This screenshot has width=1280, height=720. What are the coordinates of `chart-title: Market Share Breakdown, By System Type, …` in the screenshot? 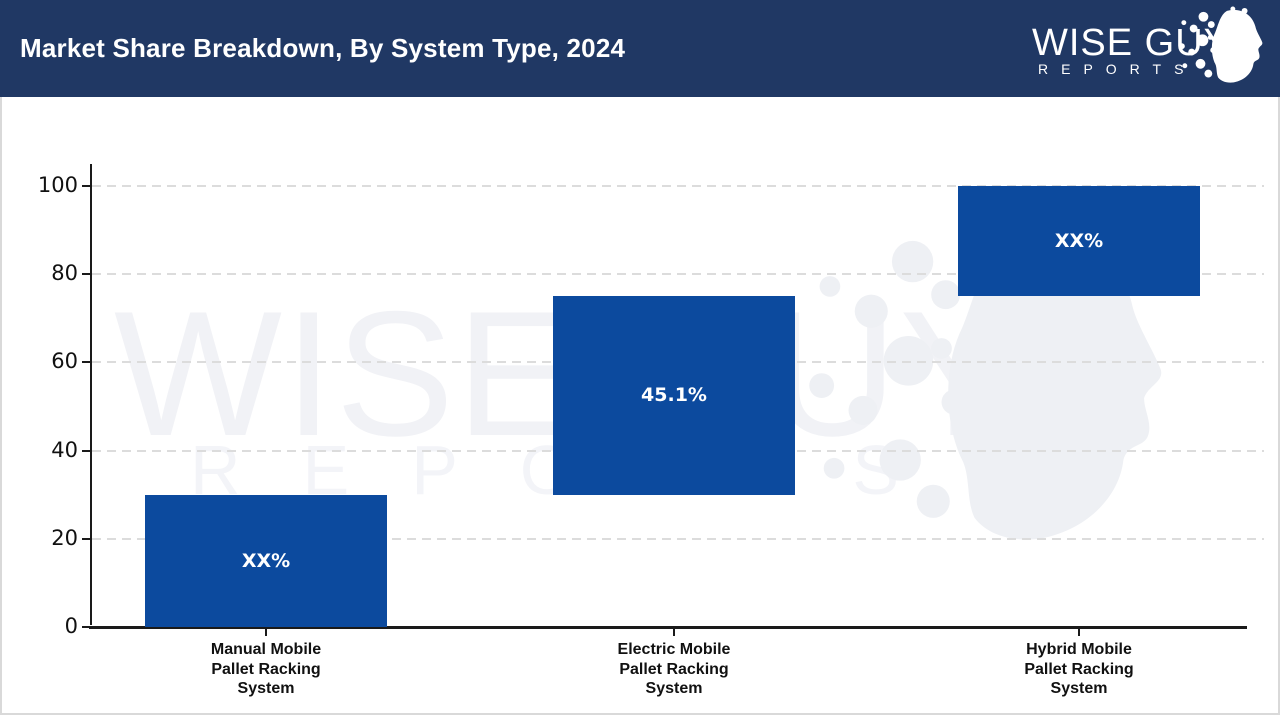 It's located at (323, 48).